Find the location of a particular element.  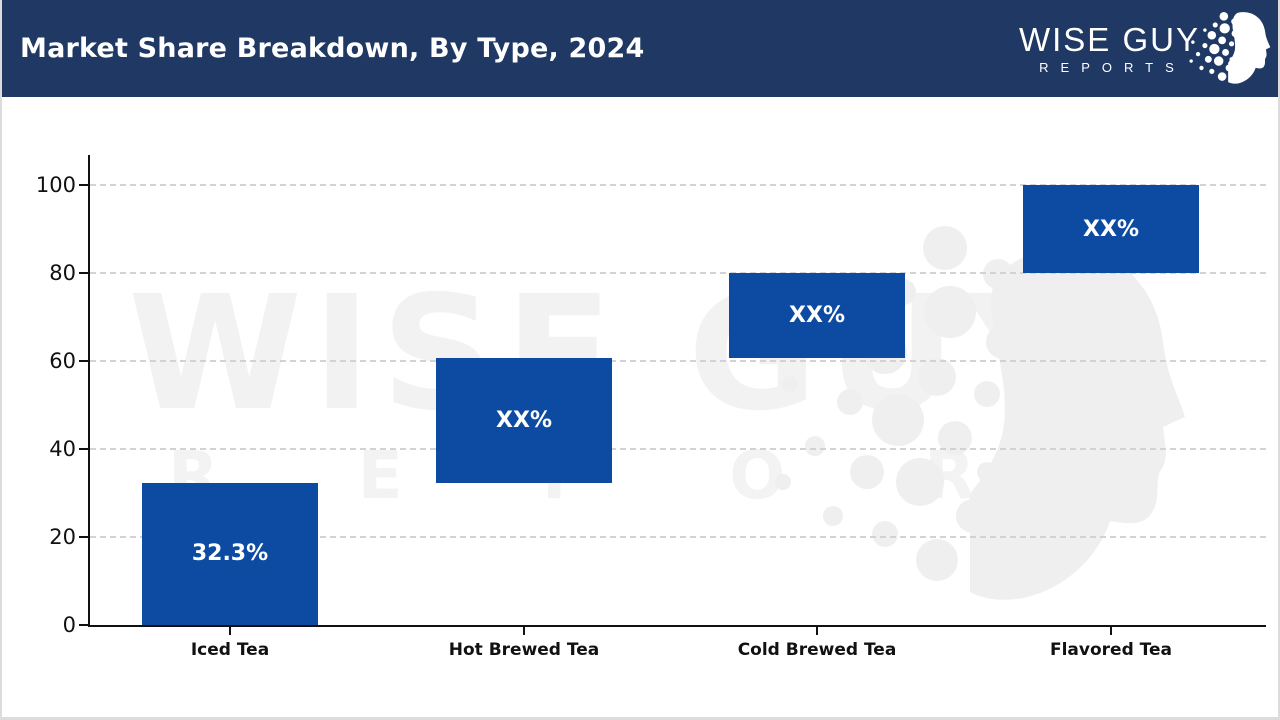

logo-wordmark: WISE GUY is located at coordinates (1109, 39).